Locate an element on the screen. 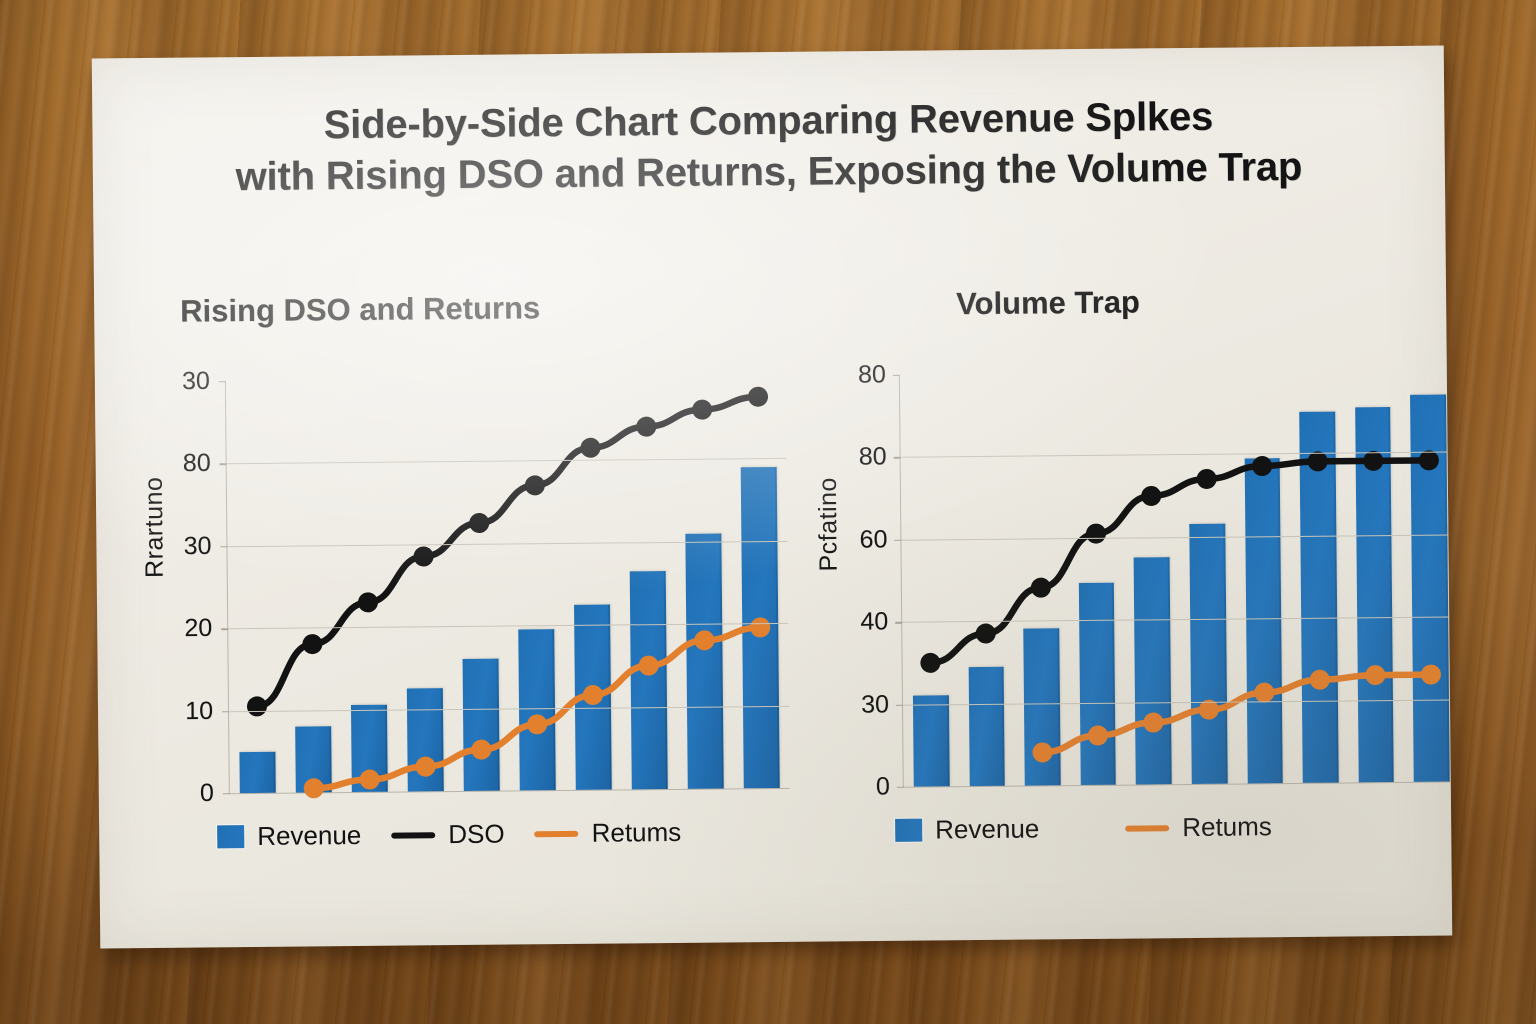  chart-title-right: Volume Trap is located at coordinates (1048, 303).